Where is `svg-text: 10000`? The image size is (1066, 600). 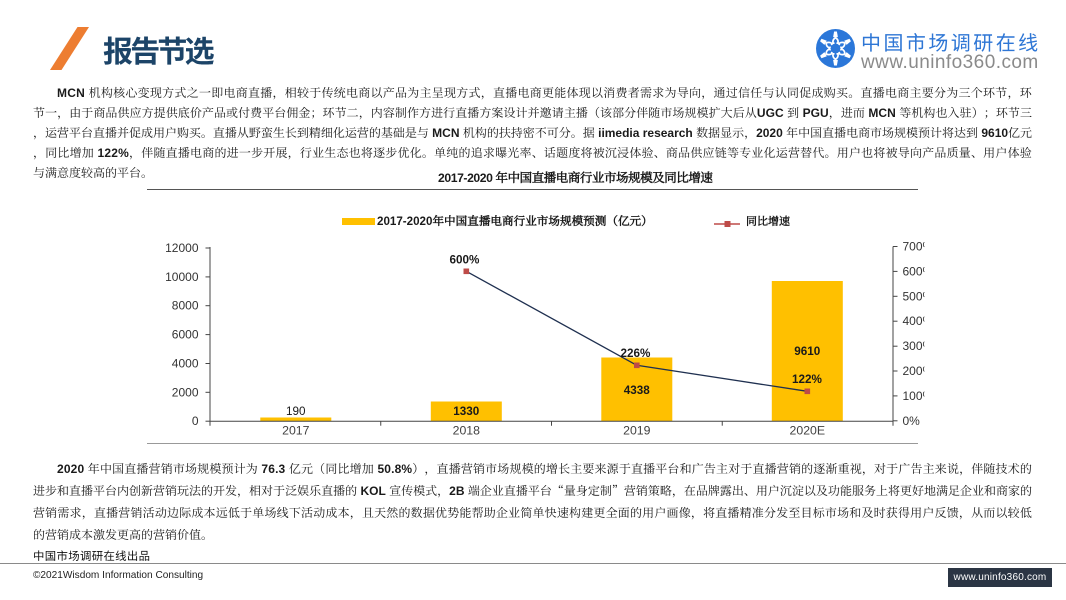
svg-text: 10000 is located at coordinates (182, 277).